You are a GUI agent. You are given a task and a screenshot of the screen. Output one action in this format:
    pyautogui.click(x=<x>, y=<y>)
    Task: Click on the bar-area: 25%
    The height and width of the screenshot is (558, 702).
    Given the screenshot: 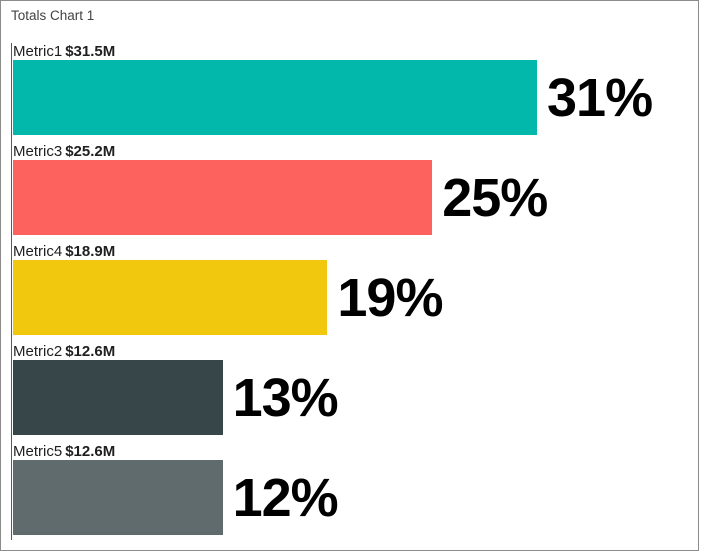 What is the action you would take?
    pyautogui.click(x=353, y=197)
    